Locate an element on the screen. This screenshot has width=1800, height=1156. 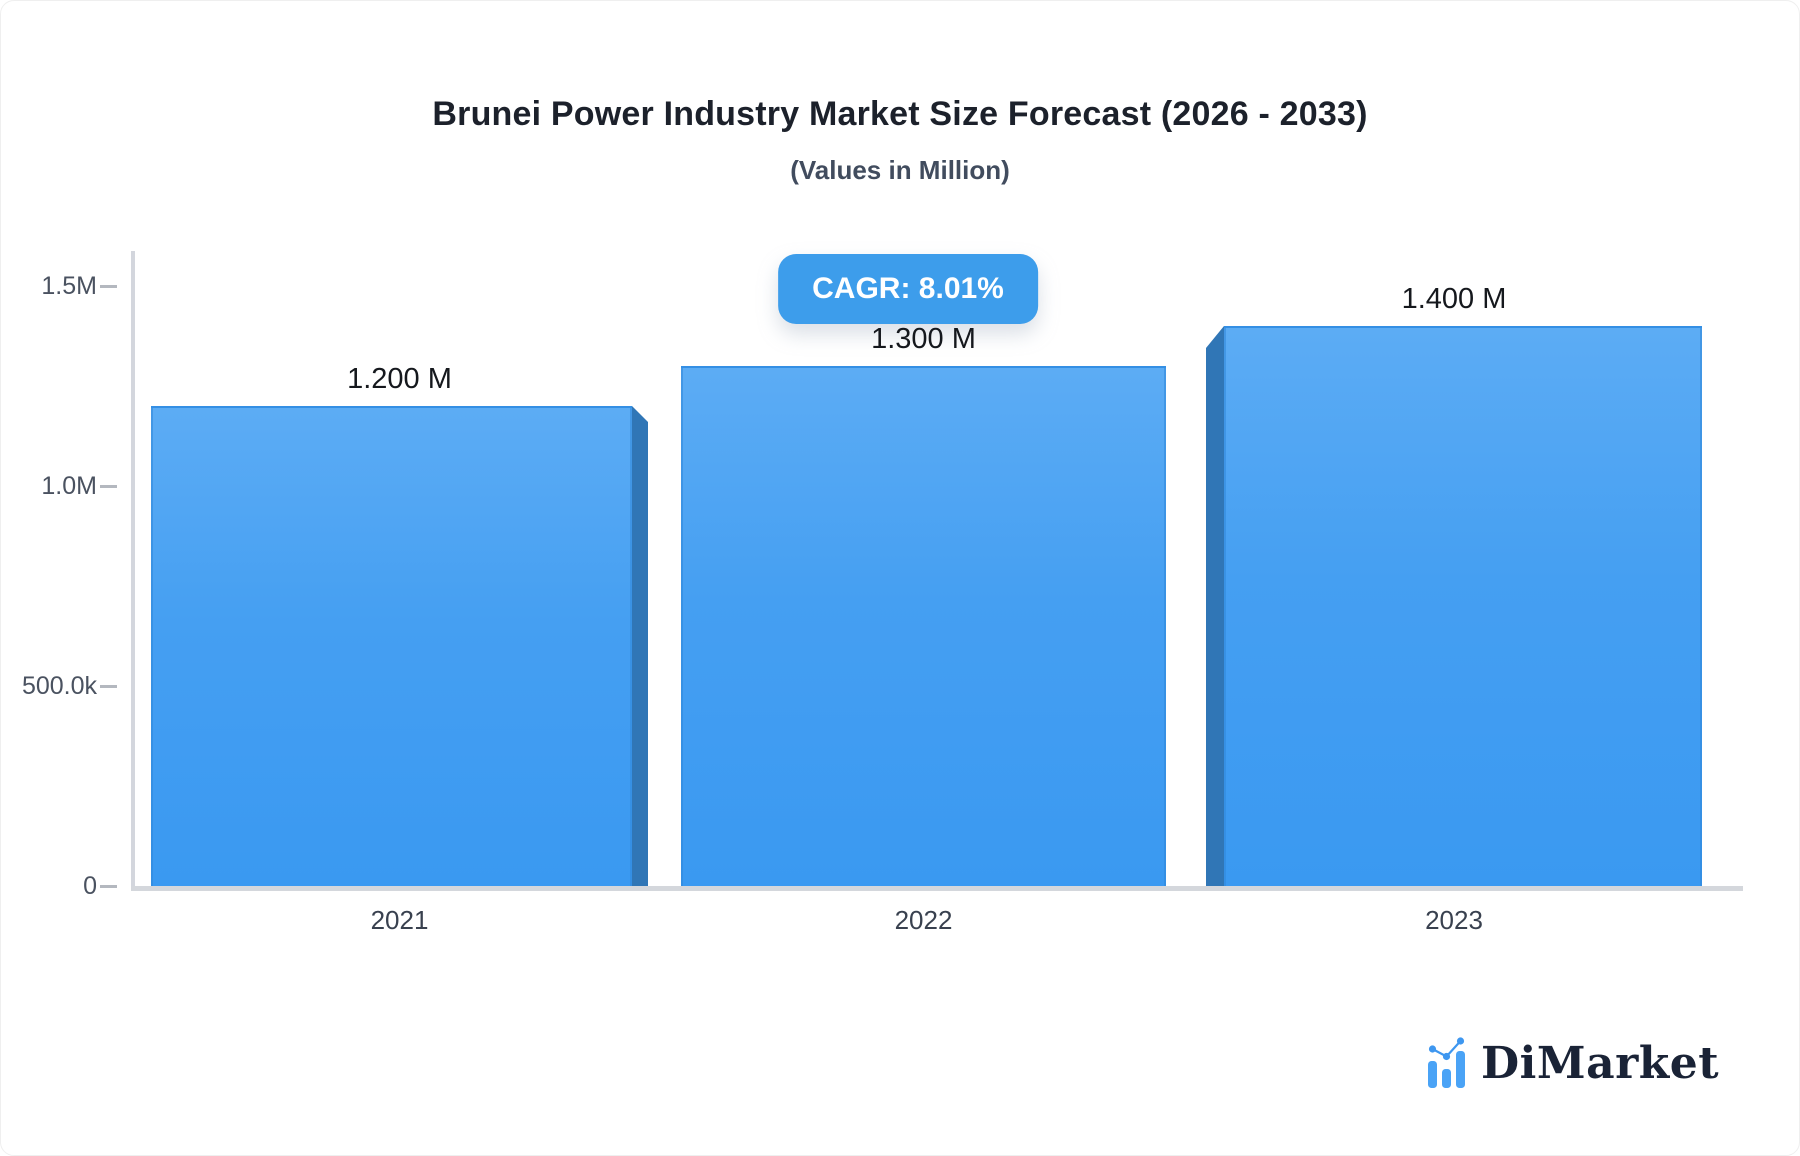
y-tick-label: 500.0k is located at coordinates (59, 686).